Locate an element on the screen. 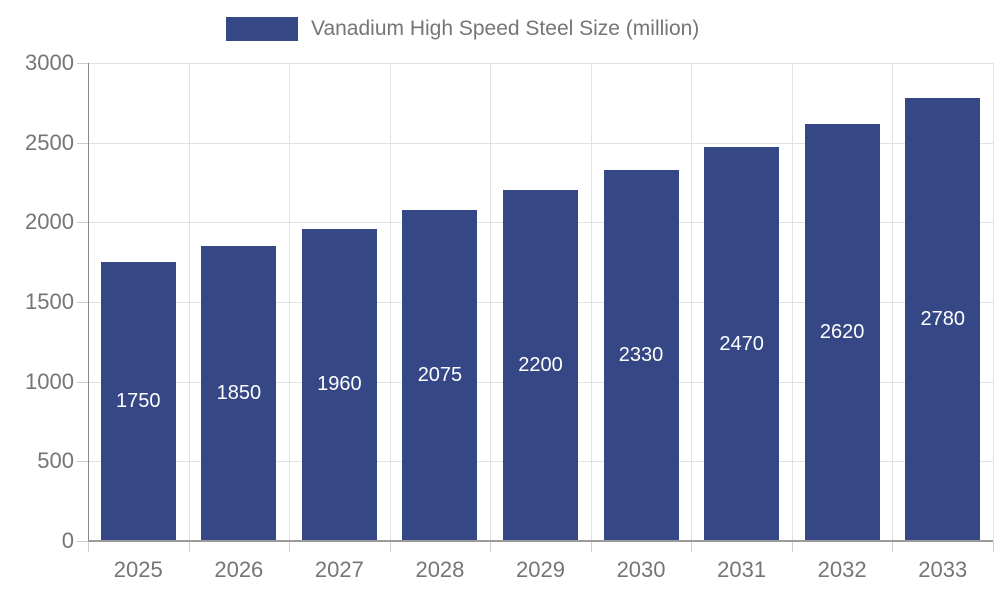 Image resolution: width=1000 pixels, height=600 pixels. bar-value-label: 1750 is located at coordinates (138, 401).